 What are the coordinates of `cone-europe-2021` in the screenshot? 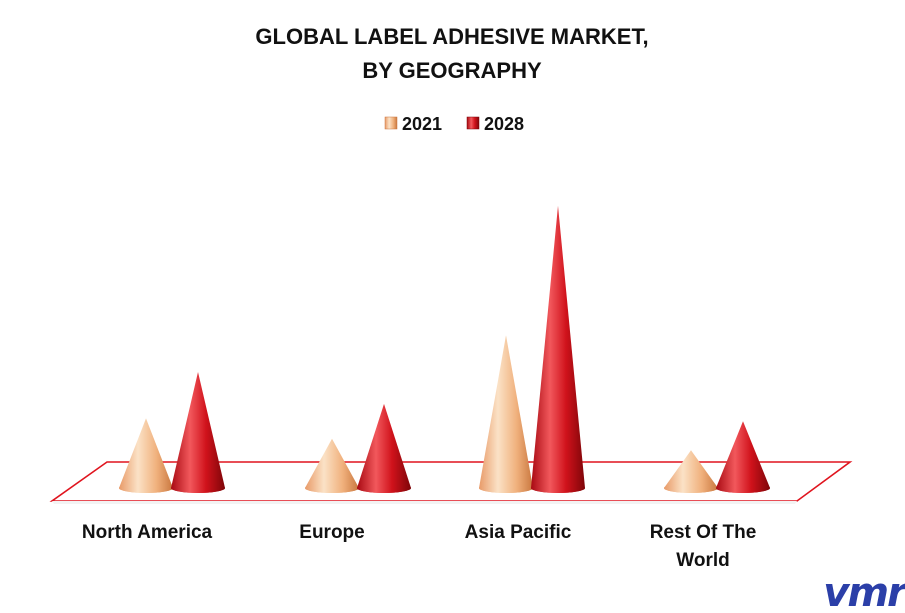 It's located at (332, 465).